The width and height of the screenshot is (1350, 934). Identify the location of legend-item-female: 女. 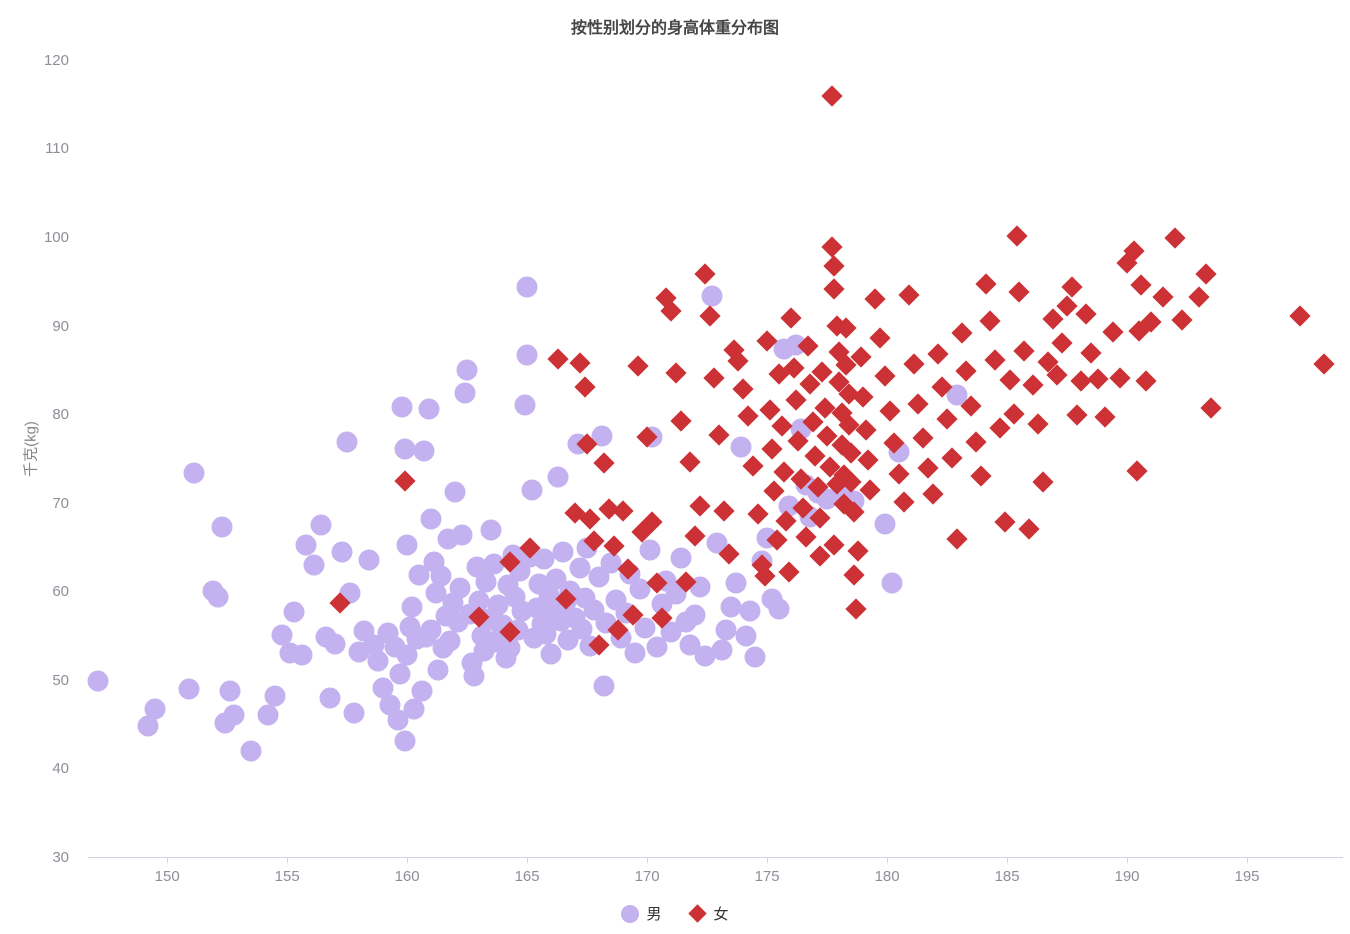
(708, 913).